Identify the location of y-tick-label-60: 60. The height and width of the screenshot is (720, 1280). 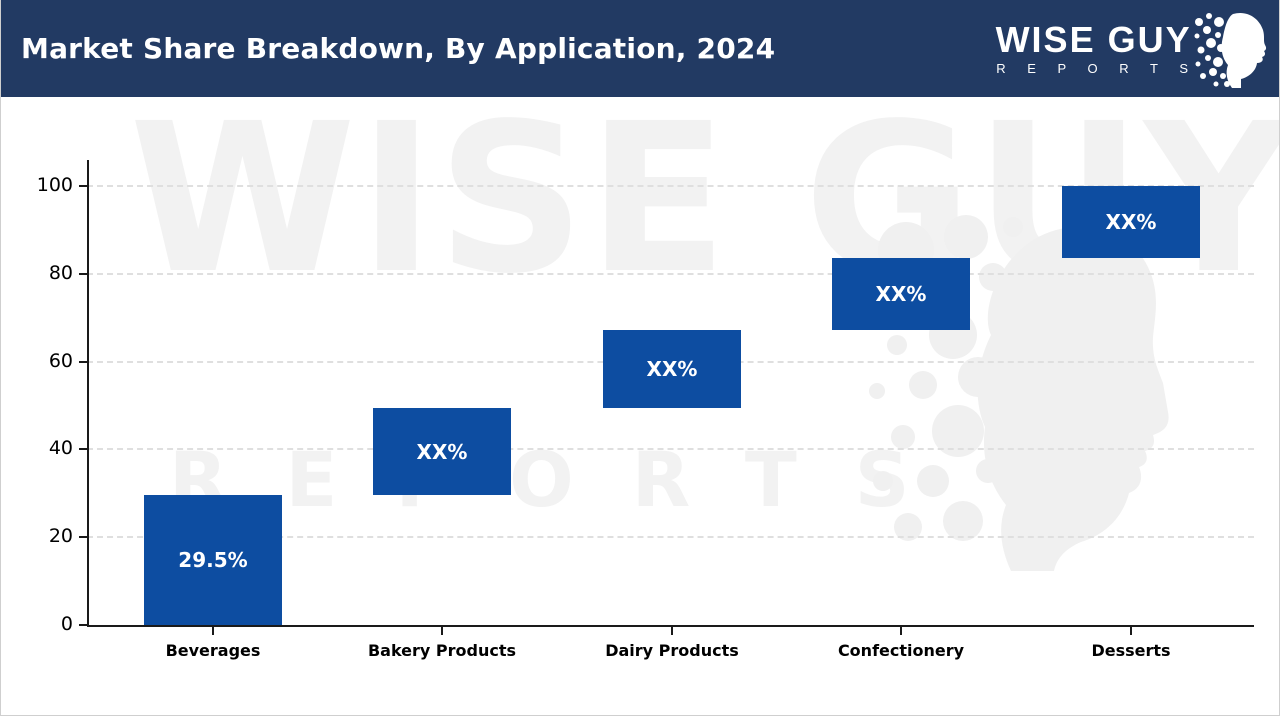
(60, 360).